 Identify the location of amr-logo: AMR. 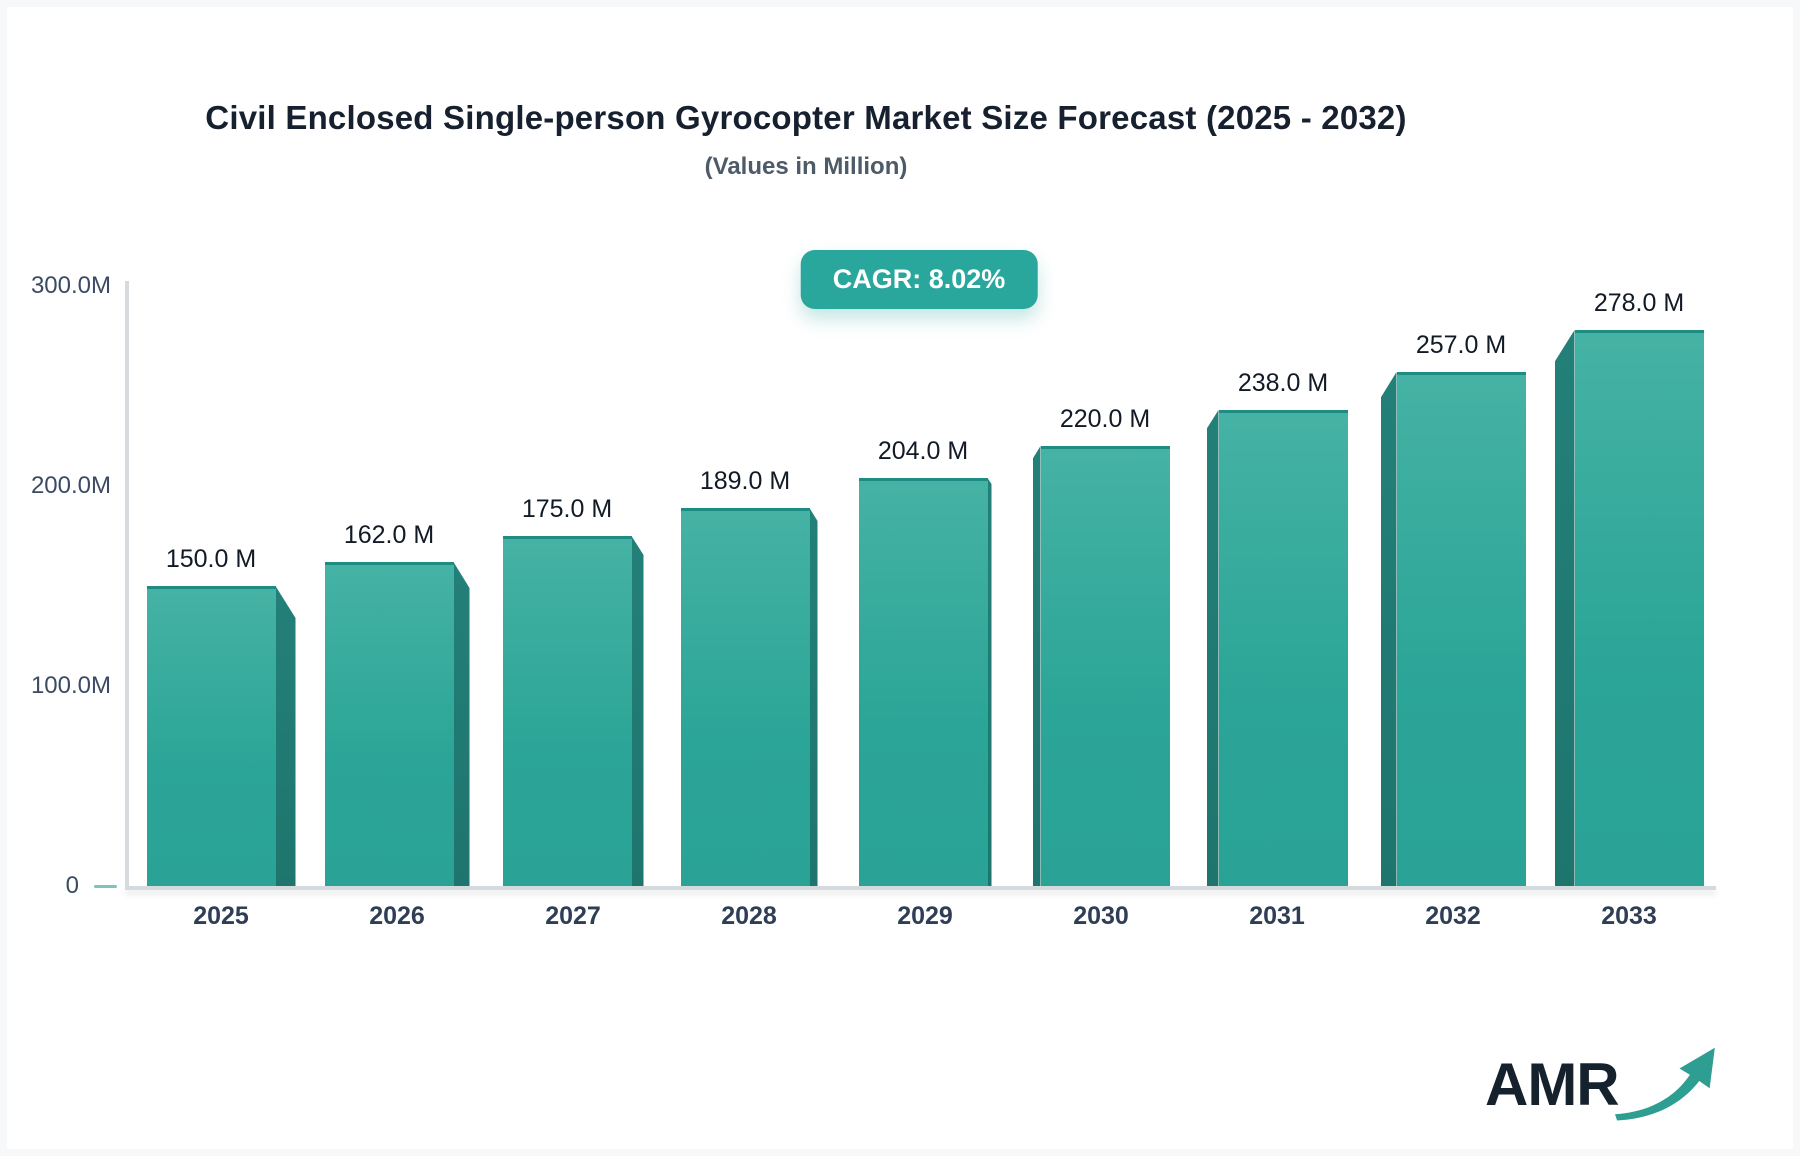
(1600, 1087).